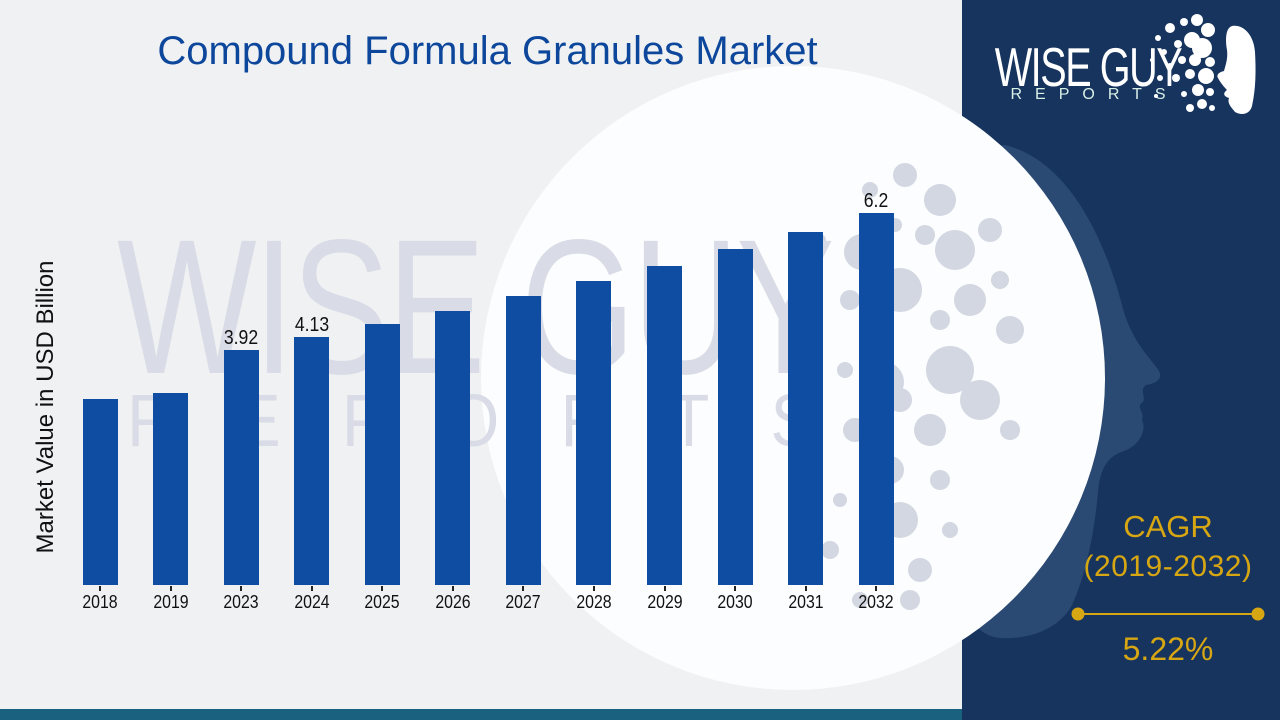  What do you see at coordinates (1094, 94) in the screenshot?
I see `brand-logo-subname: REPORTS` at bounding box center [1094, 94].